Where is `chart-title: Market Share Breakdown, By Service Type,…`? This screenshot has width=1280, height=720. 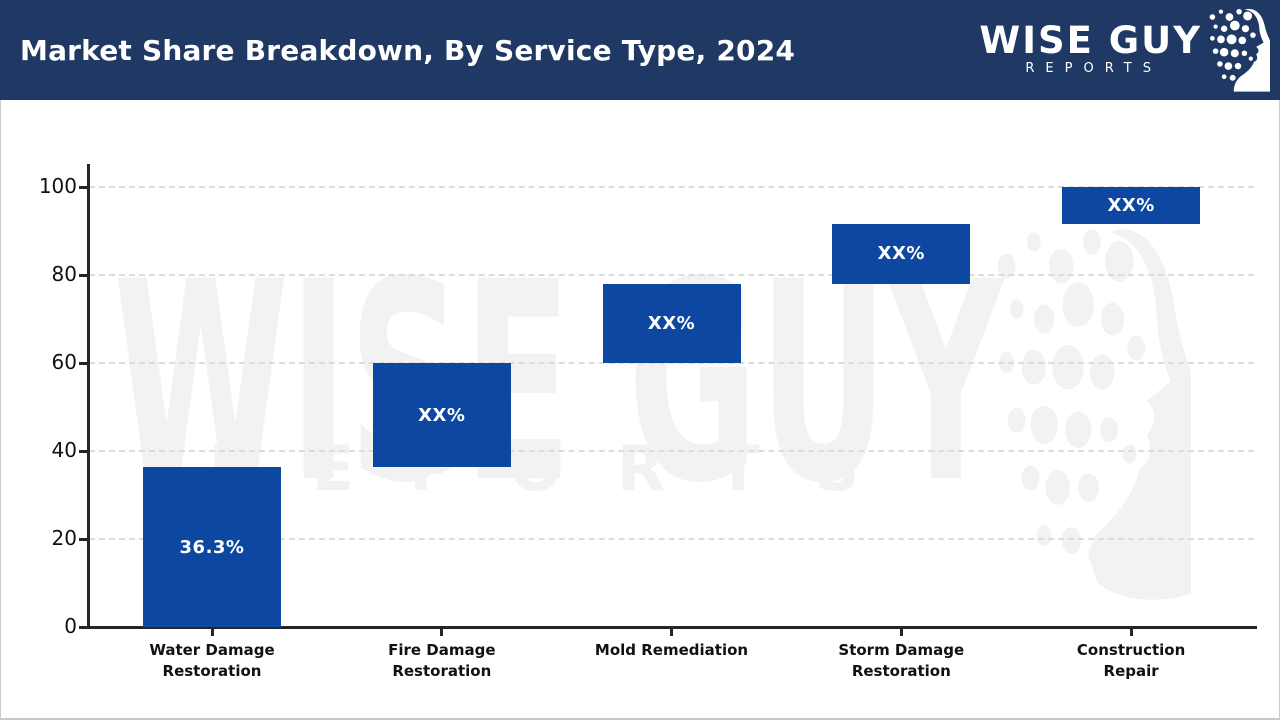 chart-title: Market Share Breakdown, By Service Type,… is located at coordinates (408, 50).